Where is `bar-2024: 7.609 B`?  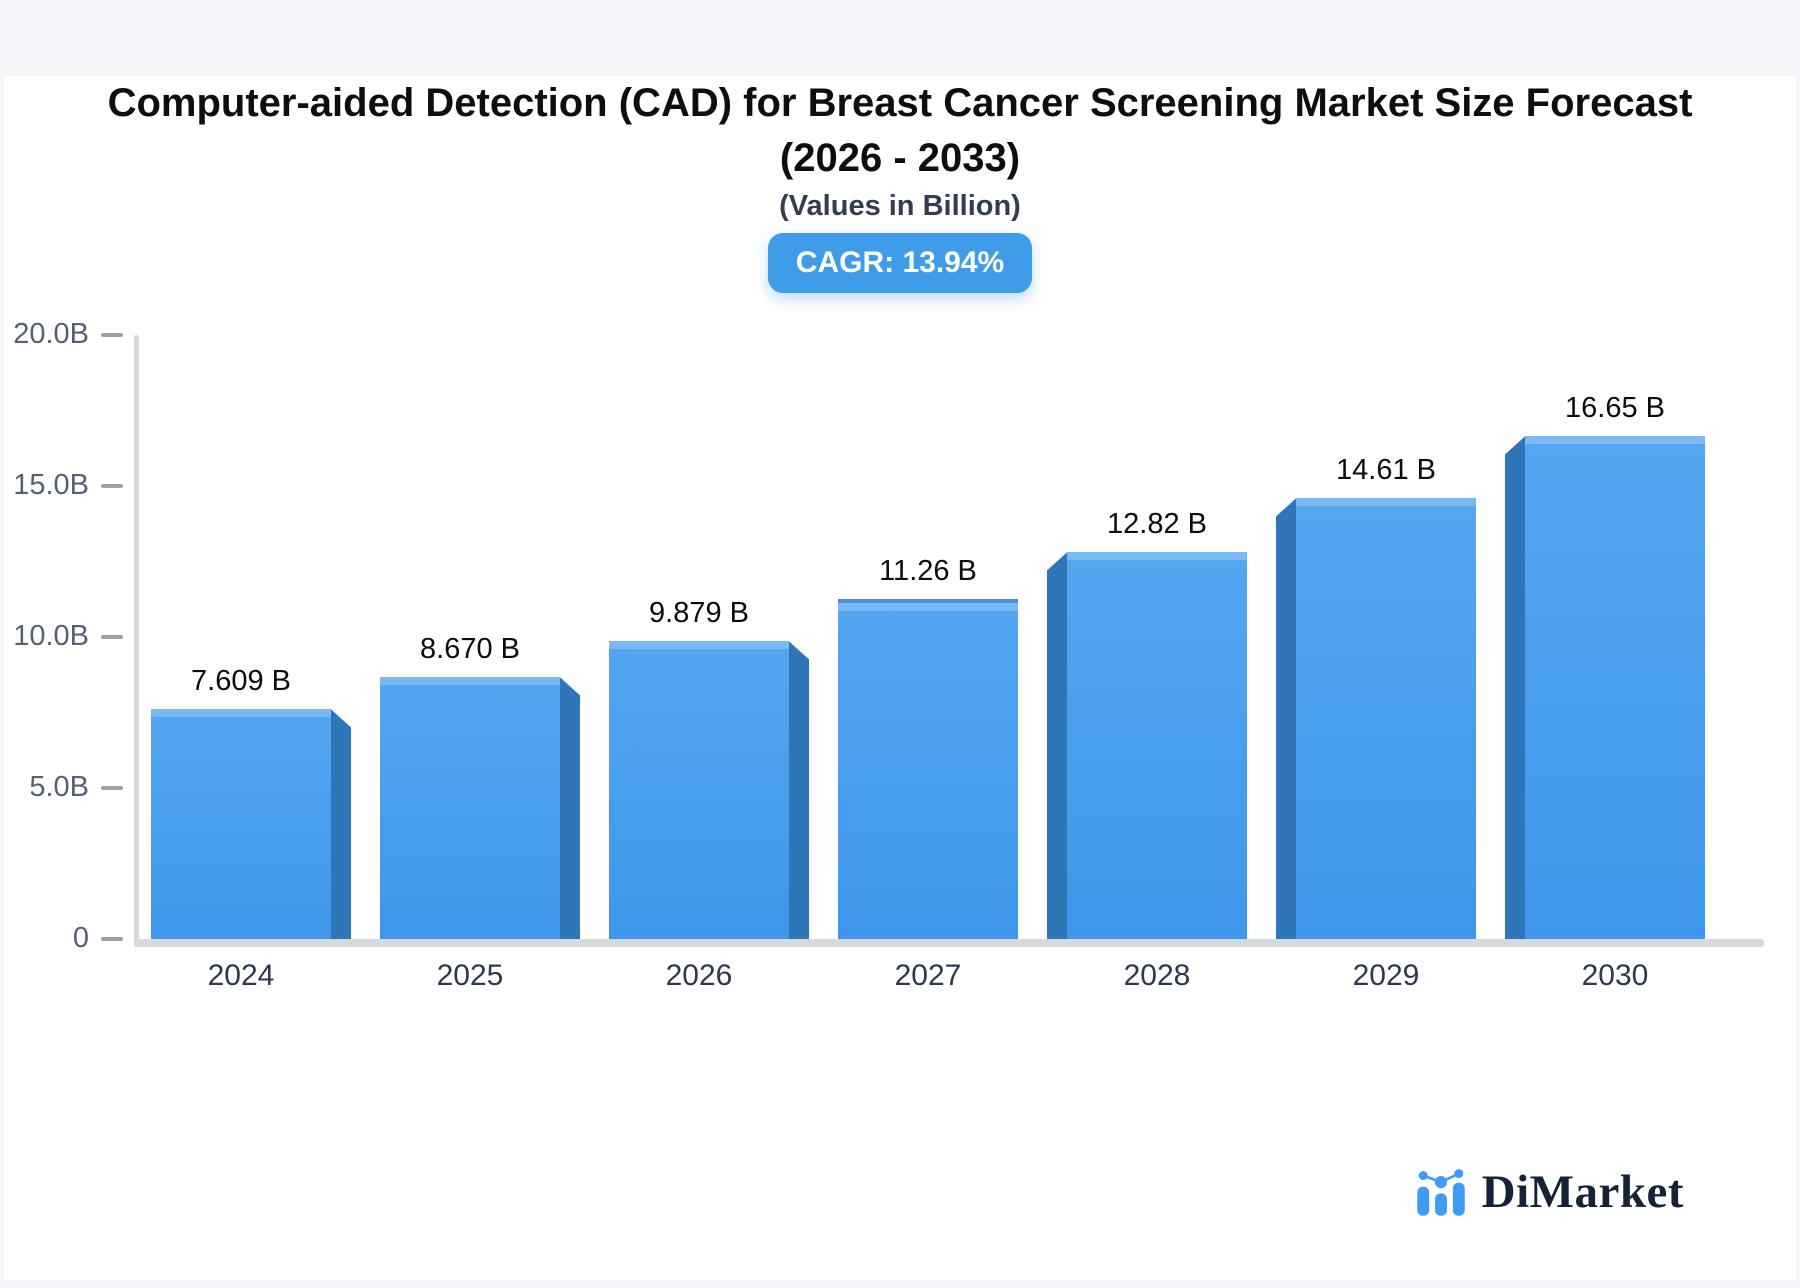 bar-2024: 7.609 B is located at coordinates (251, 802).